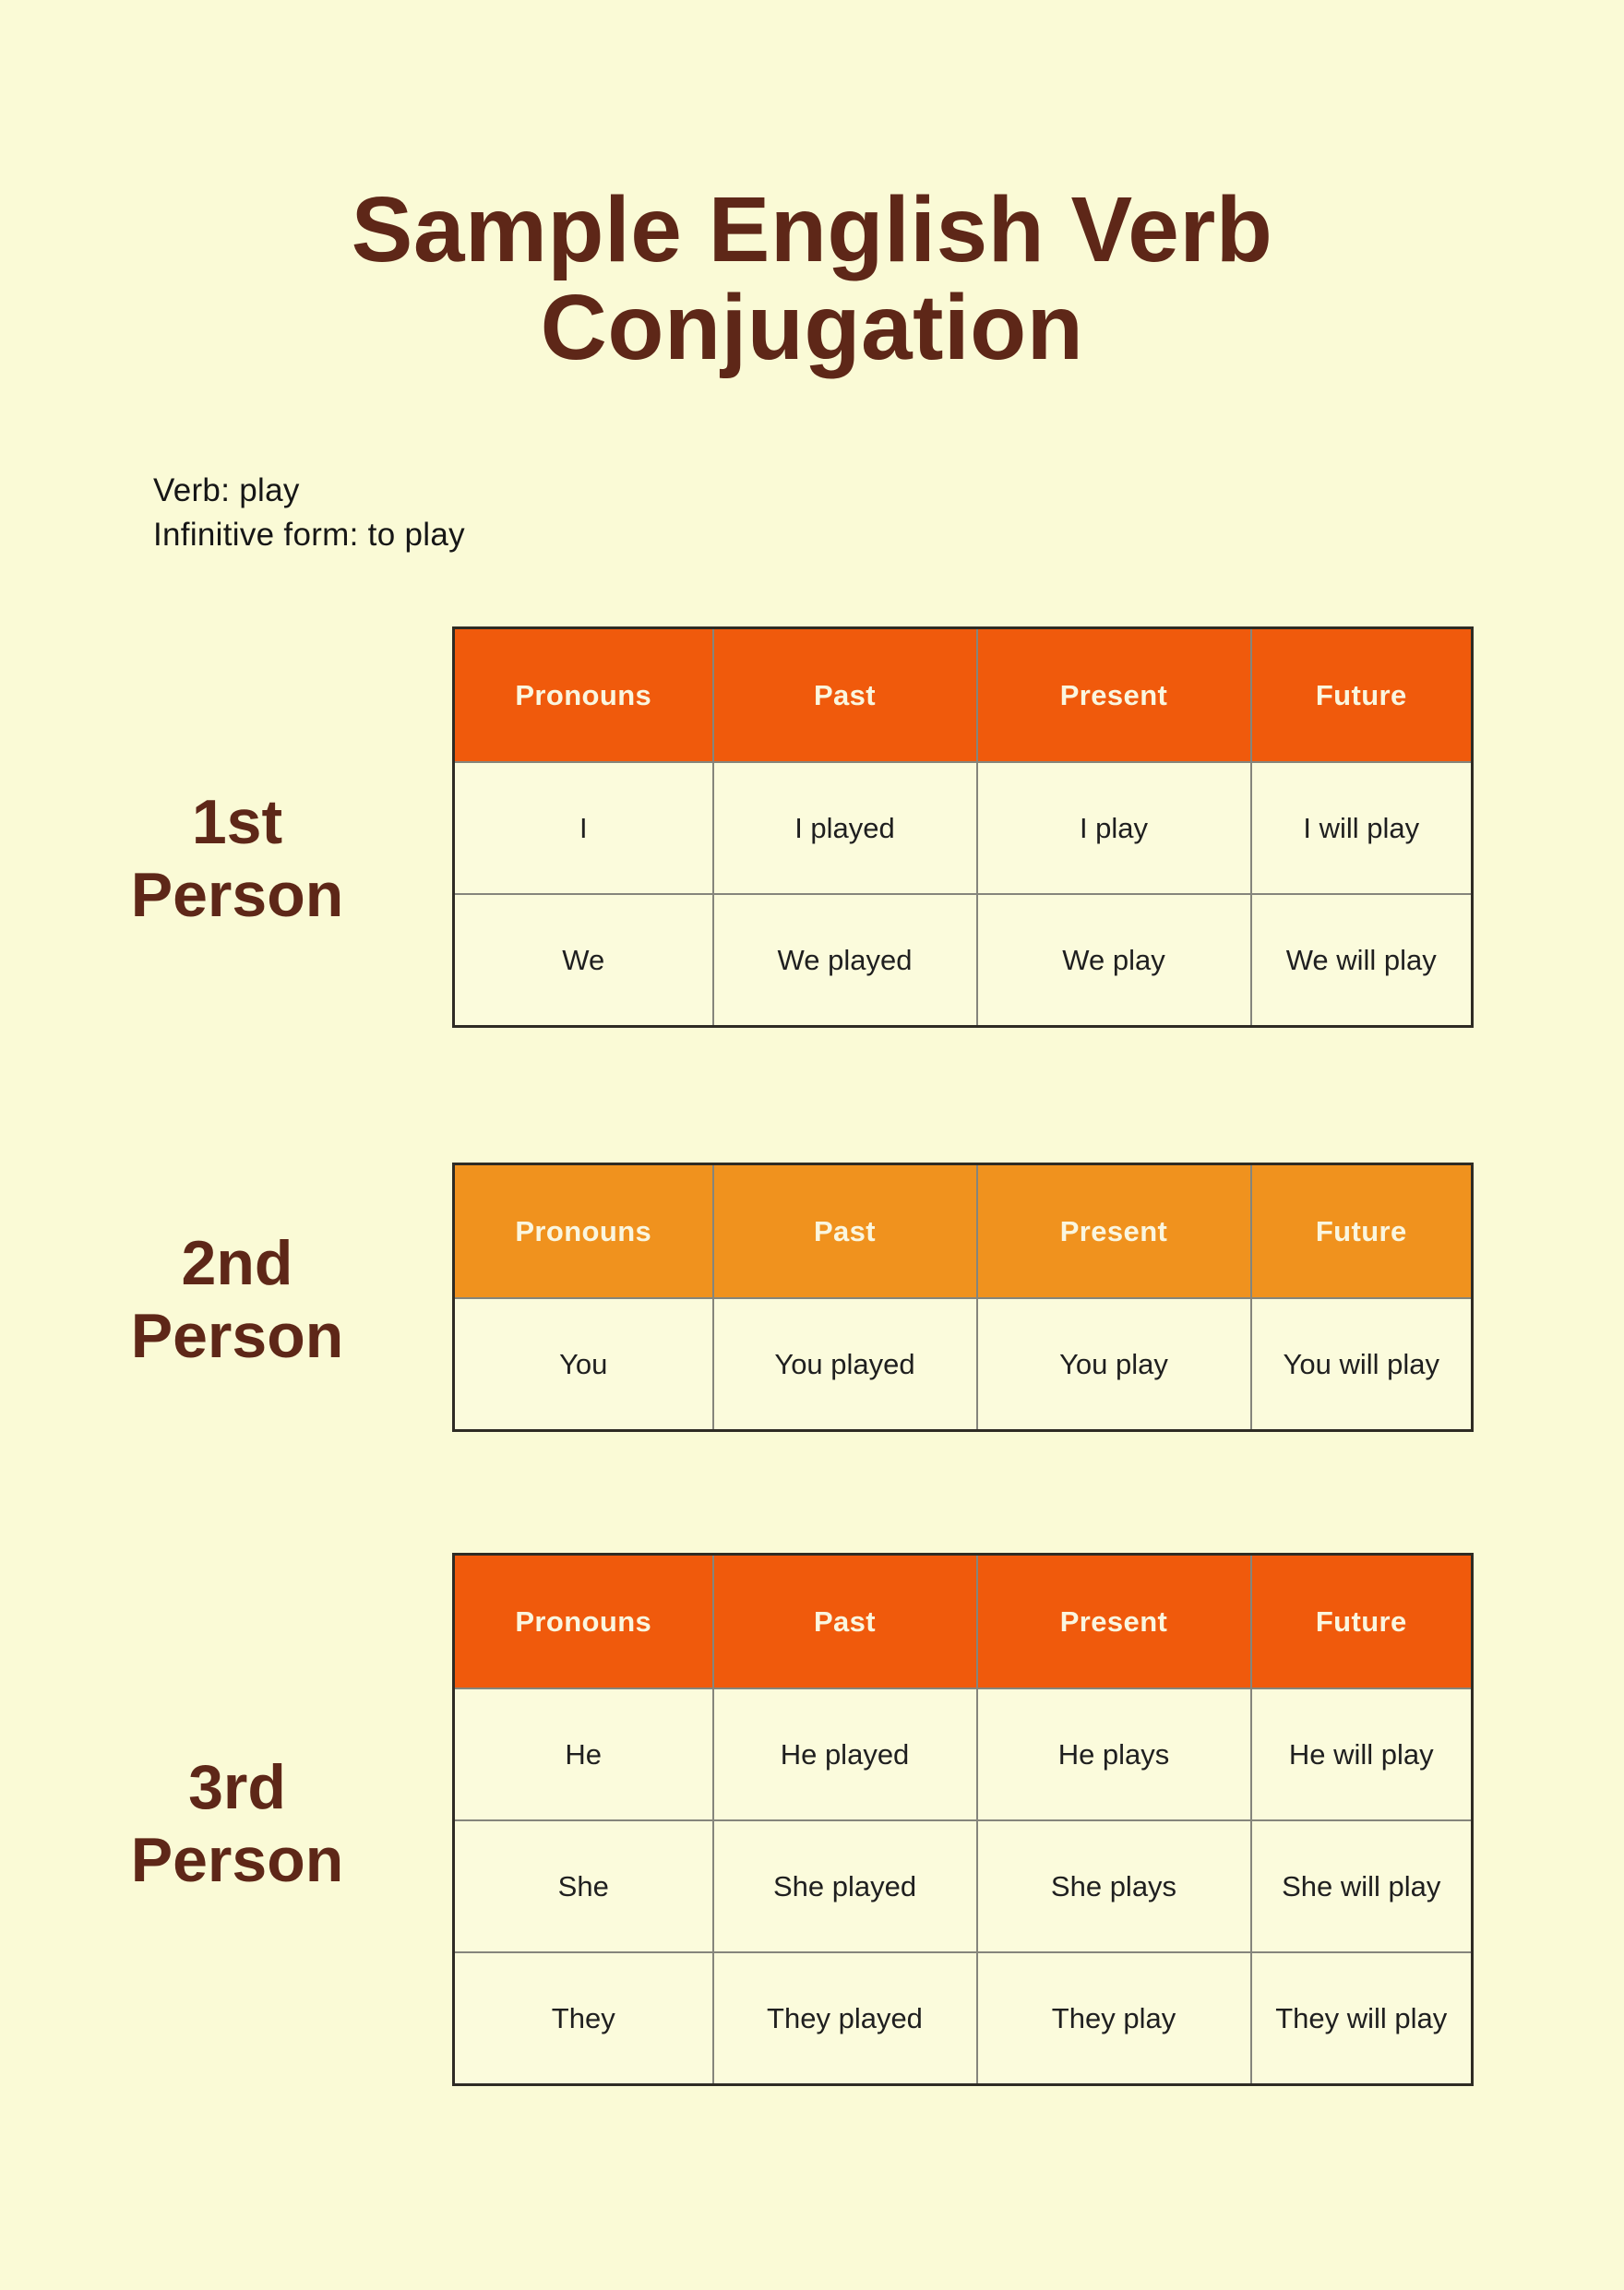  What do you see at coordinates (844, 1886) in the screenshot?
I see `table-cell: She played` at bounding box center [844, 1886].